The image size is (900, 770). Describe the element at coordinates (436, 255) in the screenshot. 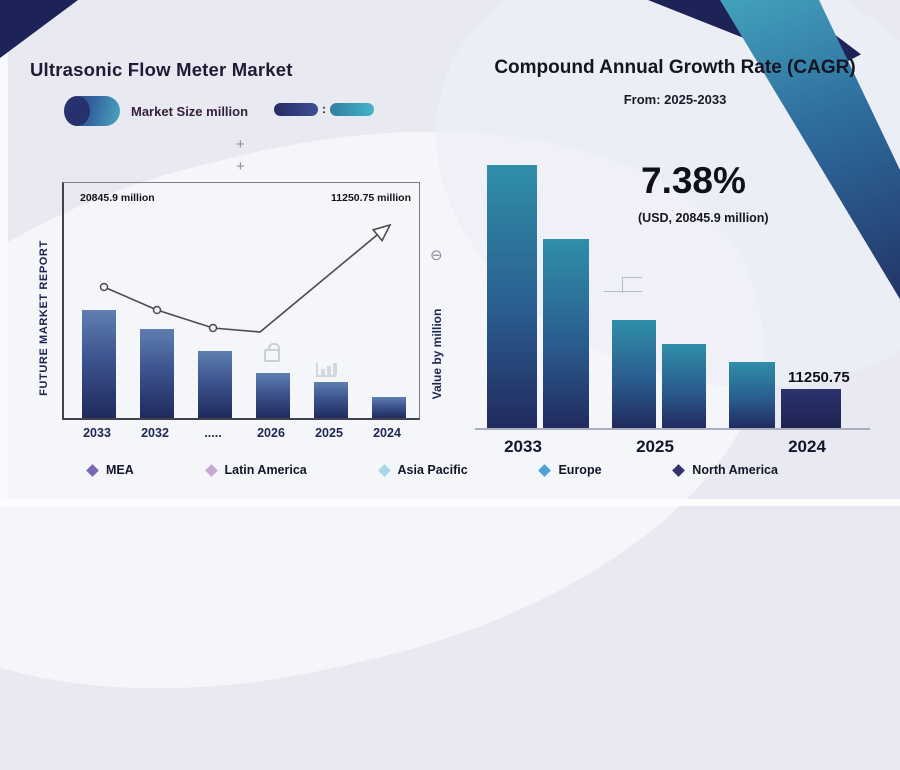

I see `circle-minus-icon: ⊖` at that location.